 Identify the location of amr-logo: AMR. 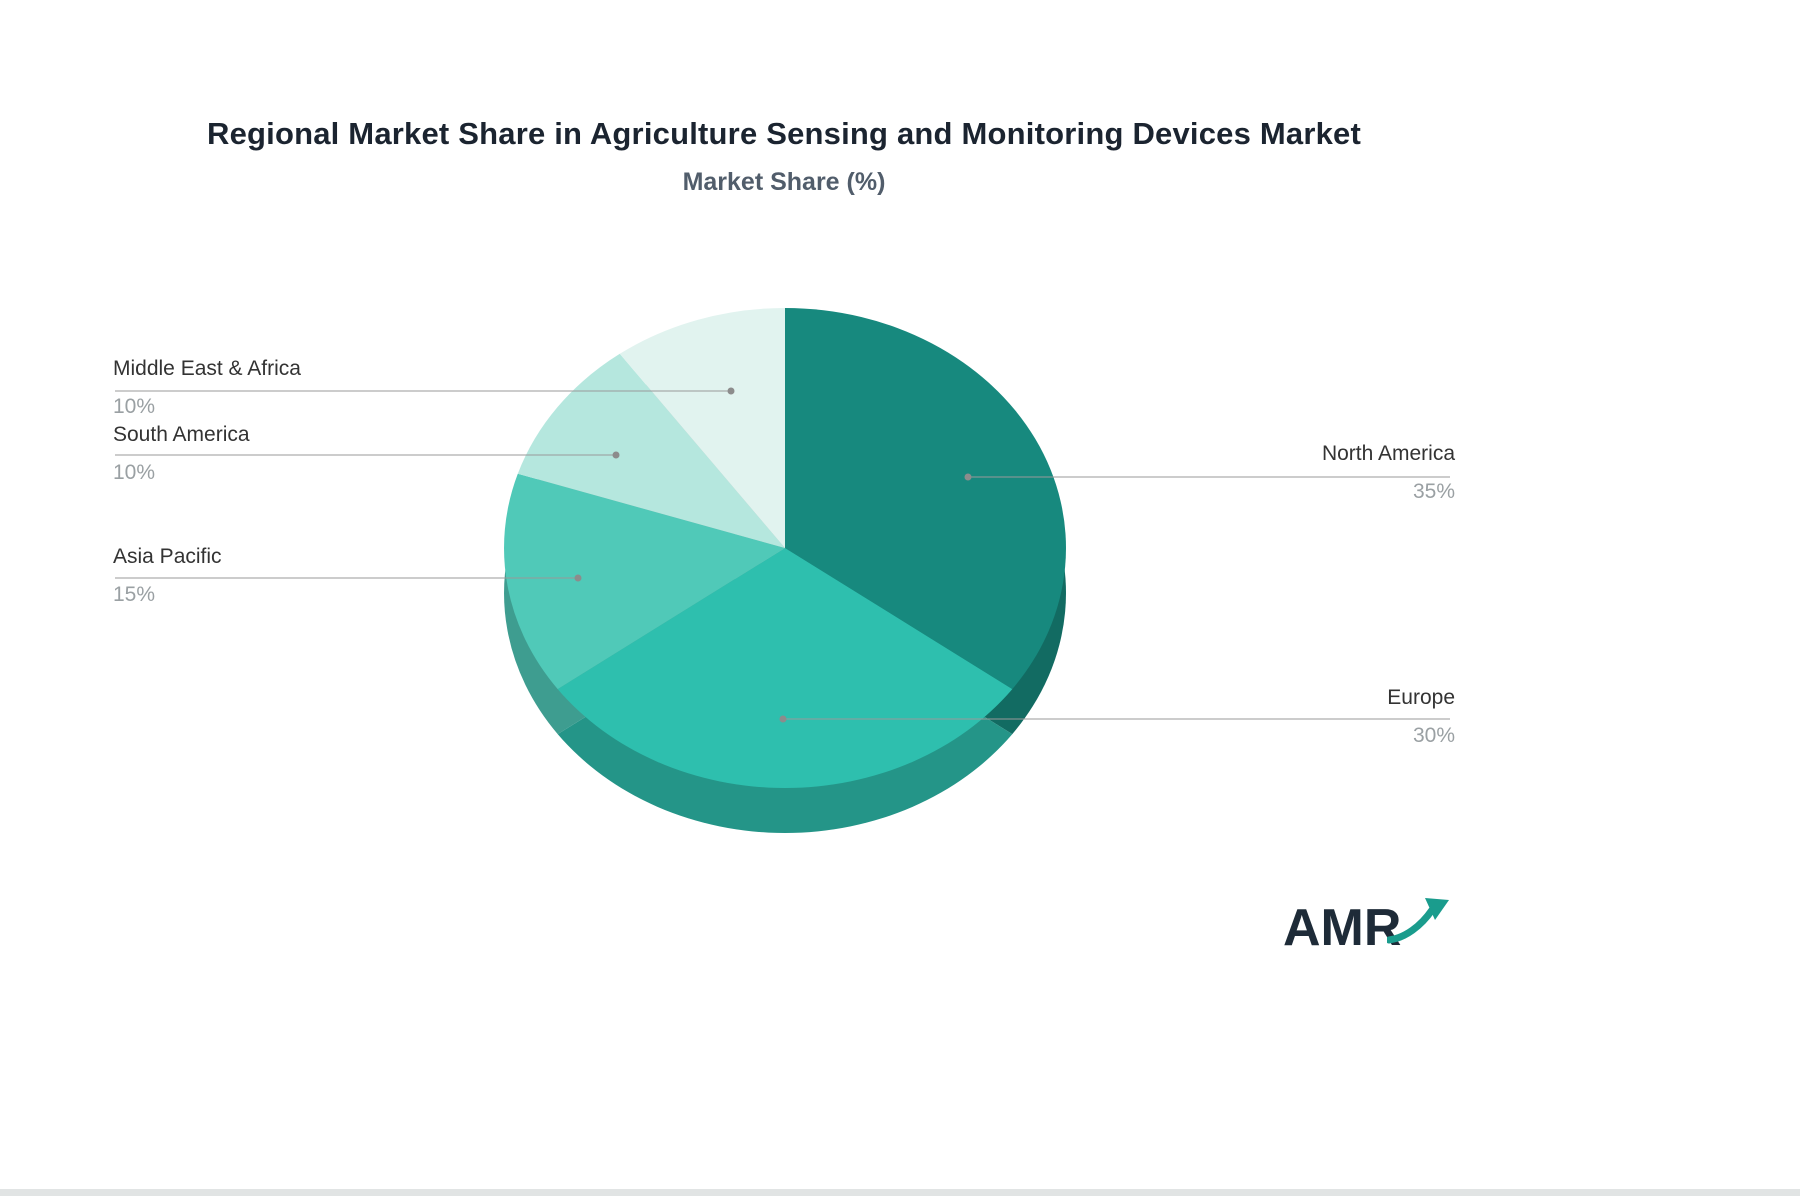
(1368, 929).